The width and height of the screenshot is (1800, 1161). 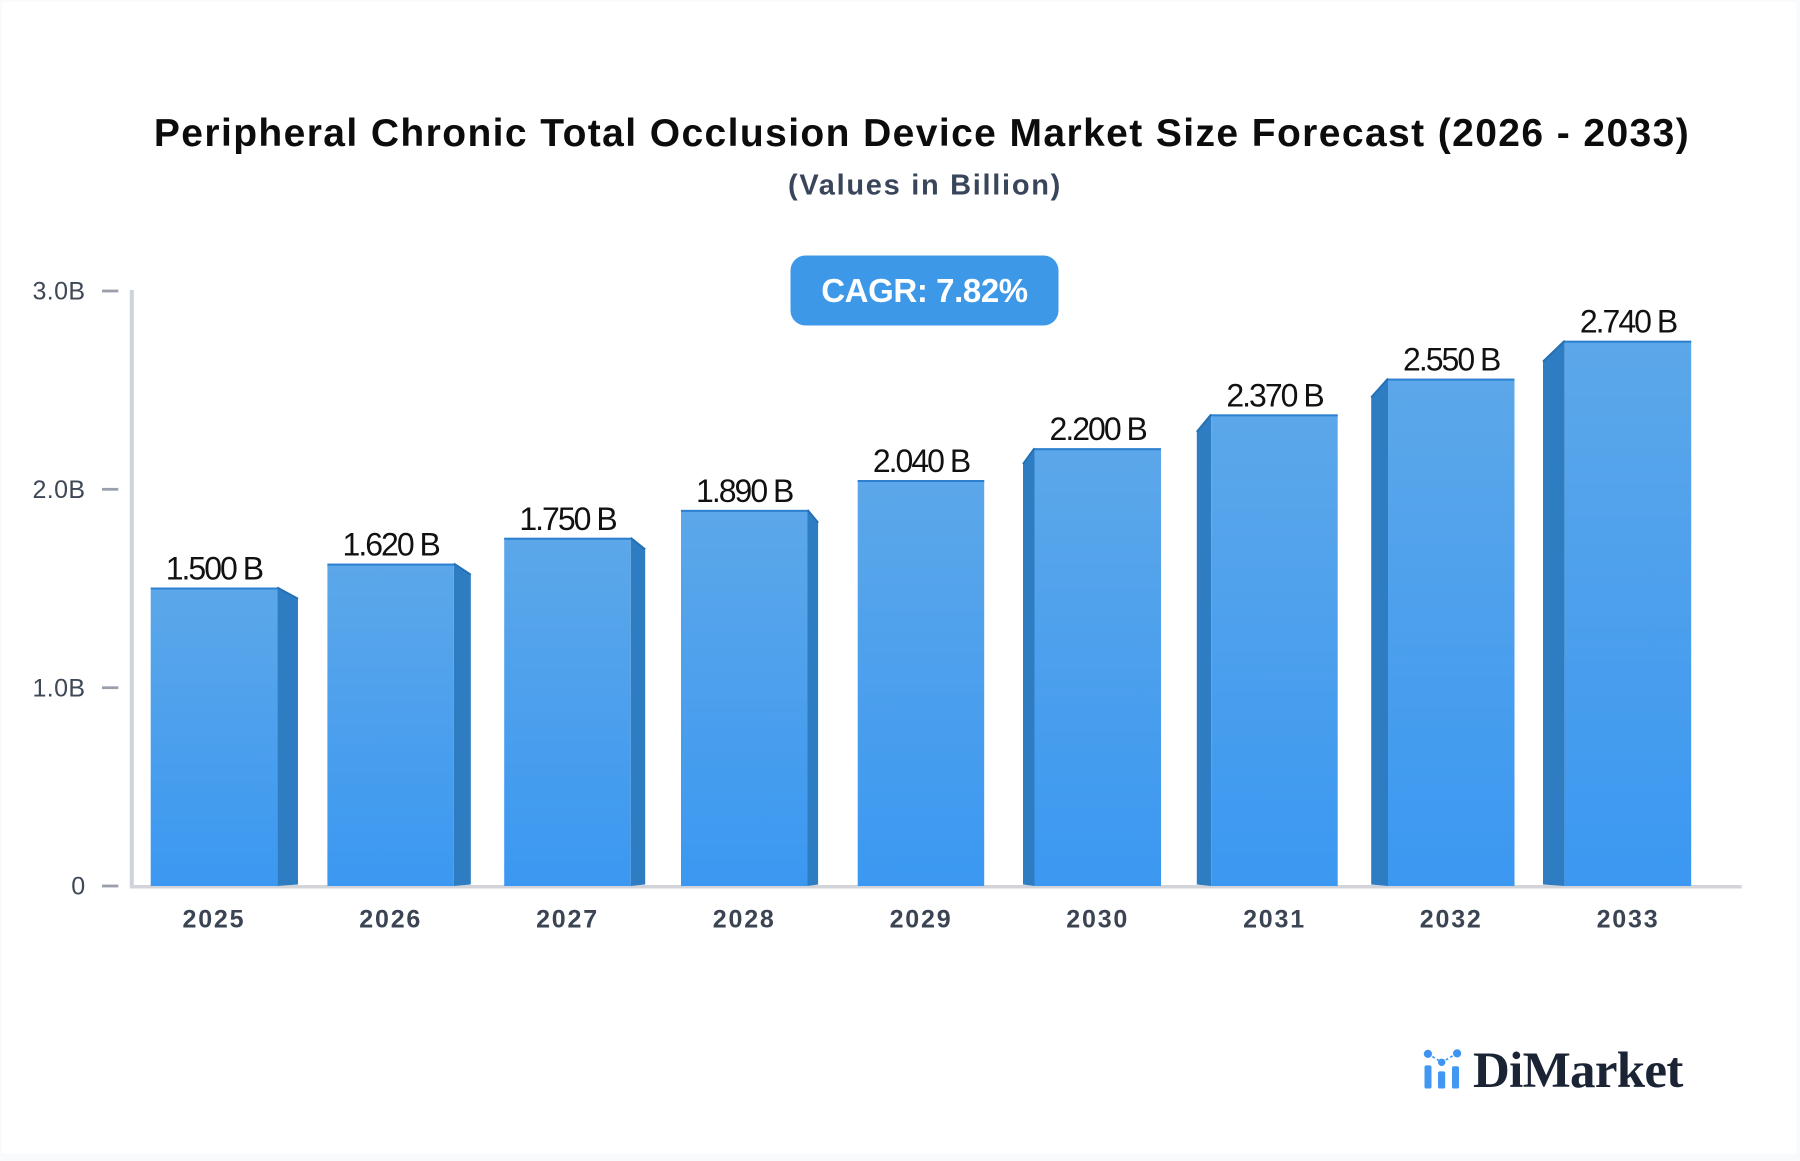 I want to click on svg-text: 1.750 B, so click(x=567, y=519).